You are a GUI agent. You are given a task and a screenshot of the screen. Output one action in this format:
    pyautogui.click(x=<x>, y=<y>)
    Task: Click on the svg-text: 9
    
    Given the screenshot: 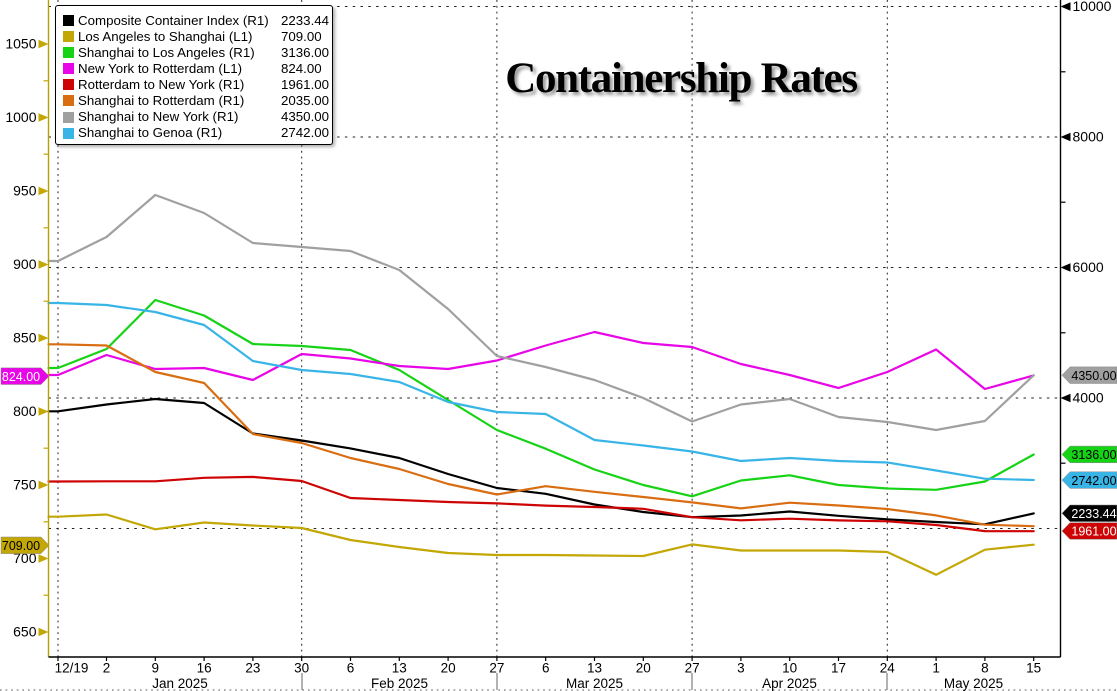 What is the action you would take?
    pyautogui.click(x=156, y=668)
    